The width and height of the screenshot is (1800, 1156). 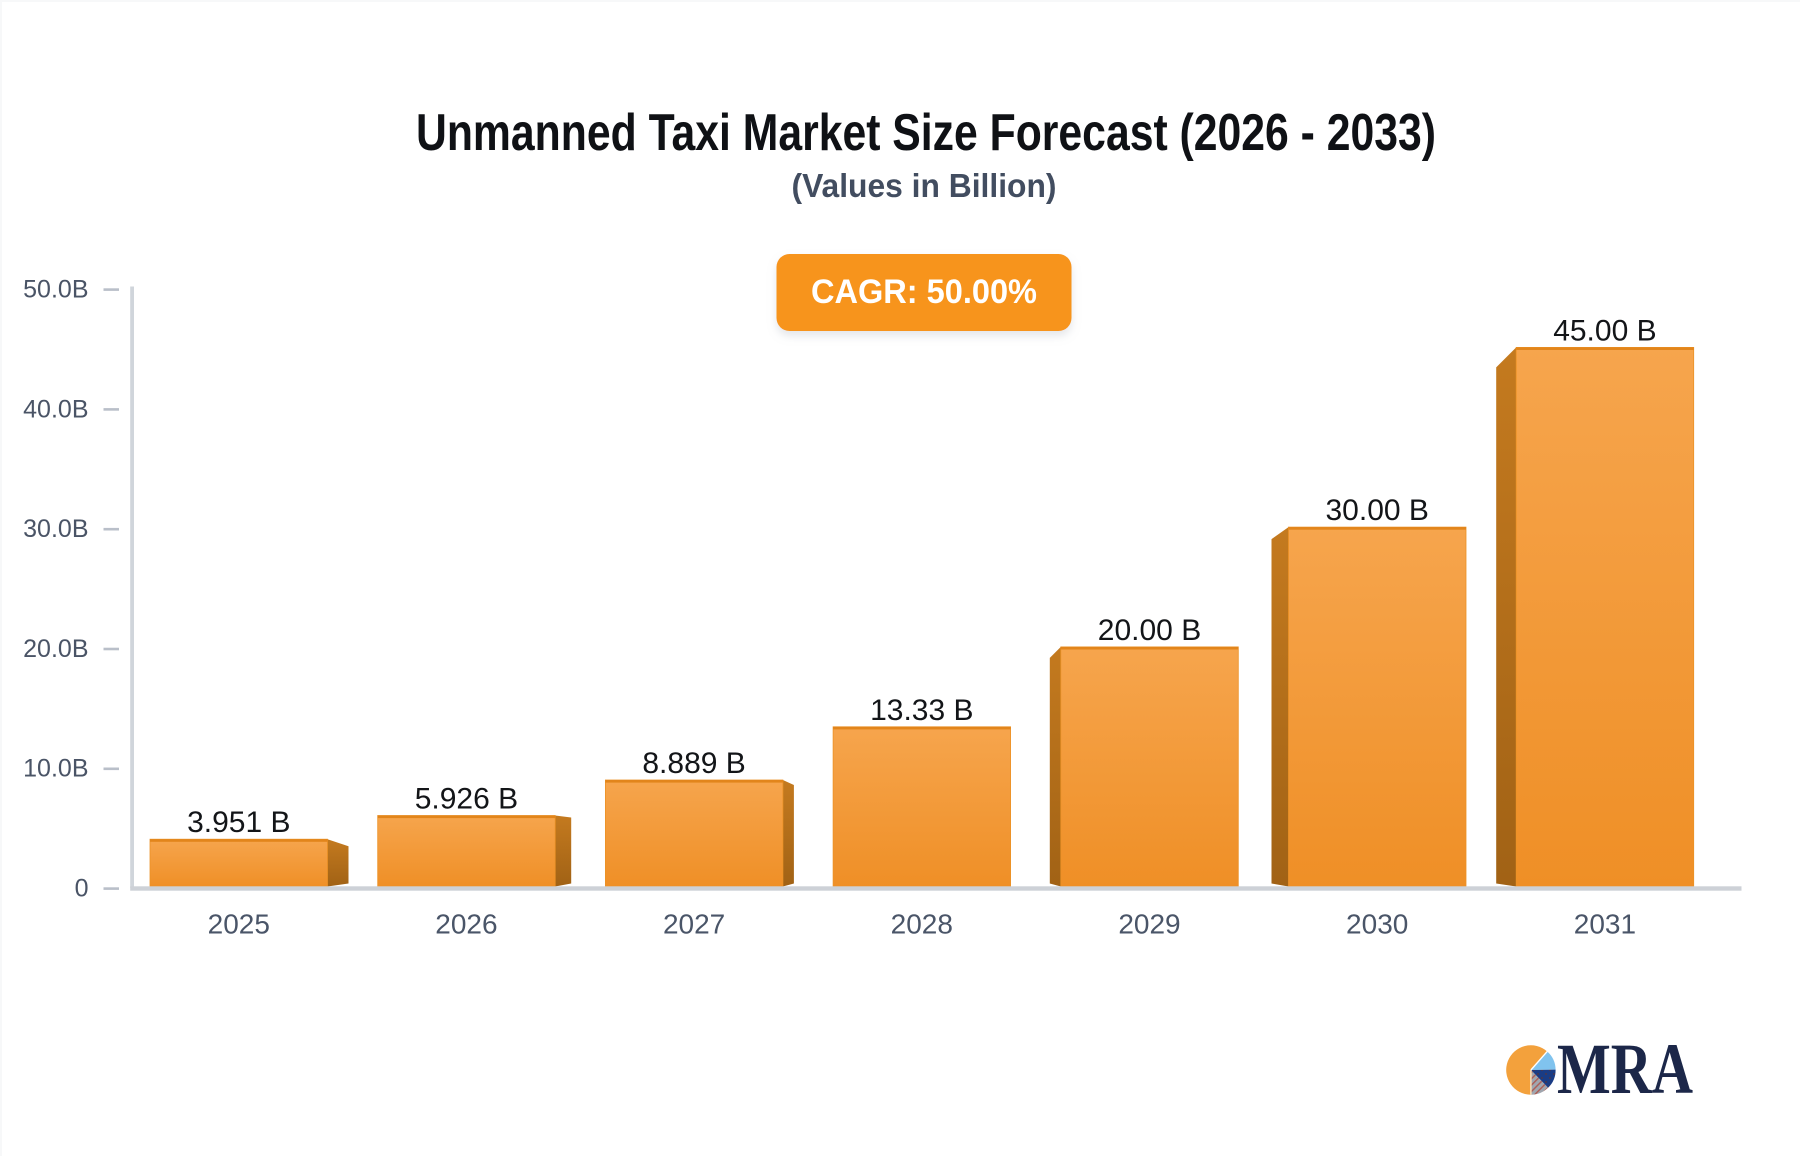 I want to click on svg-text: 10.0B, so click(x=55, y=769).